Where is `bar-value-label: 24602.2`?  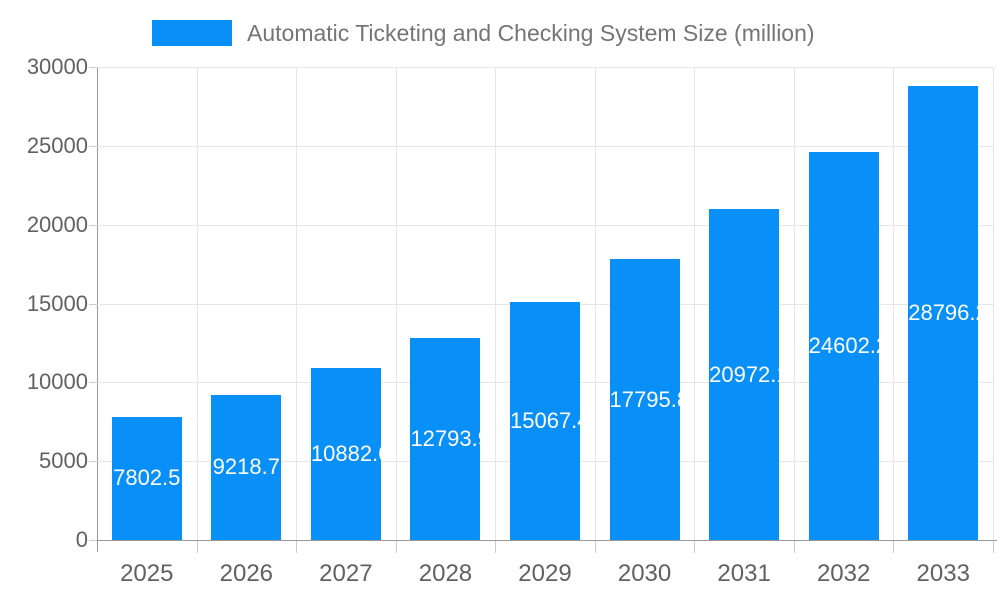 bar-value-label: 24602.2 is located at coordinates (843, 346).